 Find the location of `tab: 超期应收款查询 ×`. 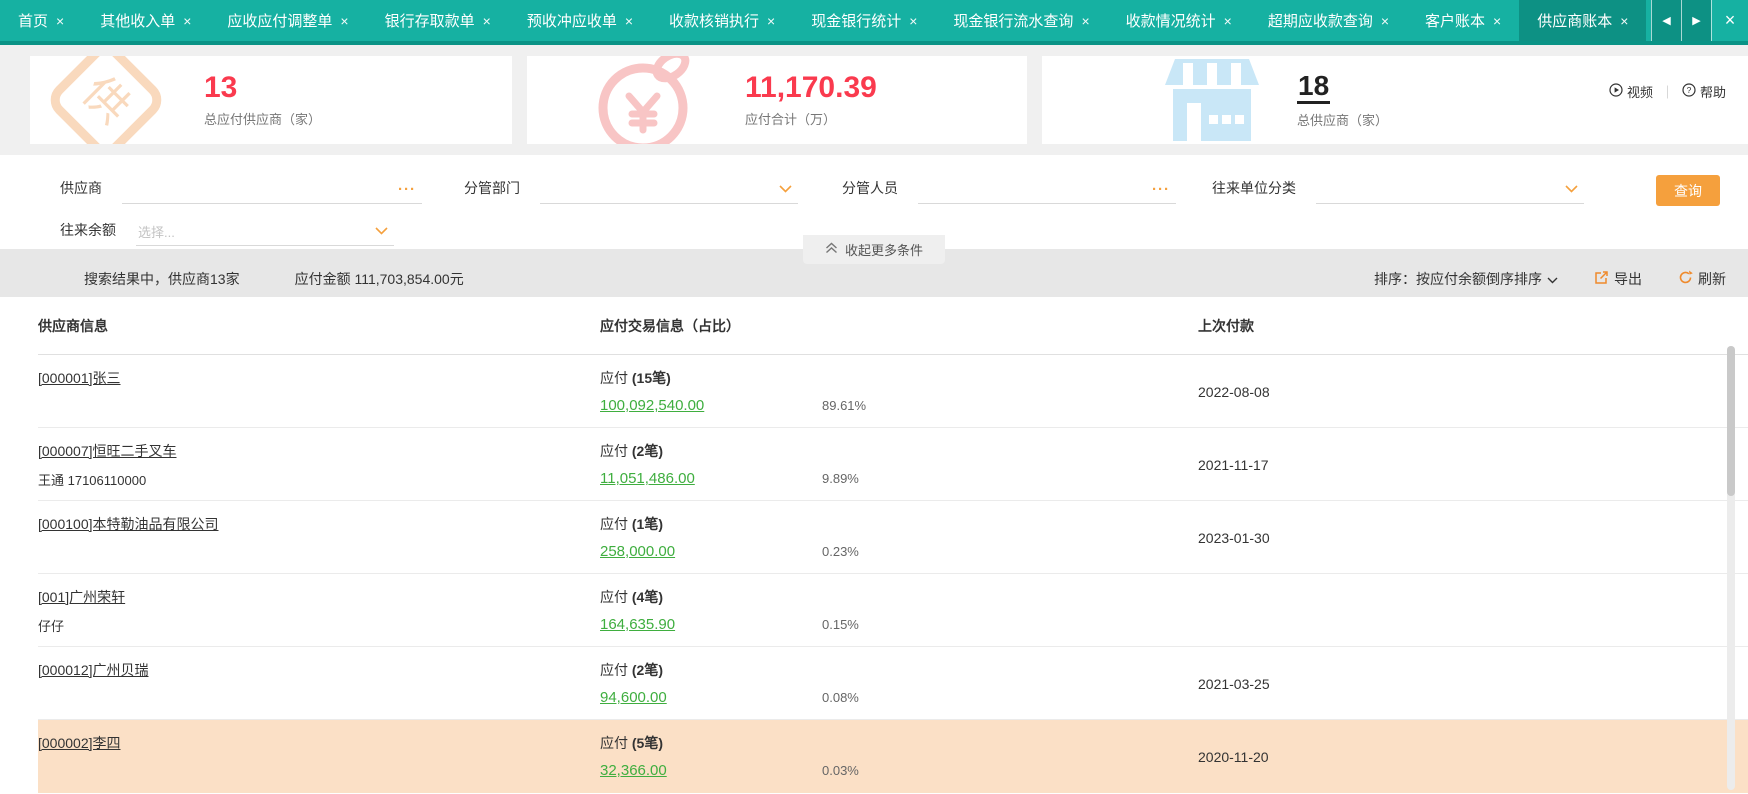

tab: 超期应收款查询 × is located at coordinates (1328, 20).